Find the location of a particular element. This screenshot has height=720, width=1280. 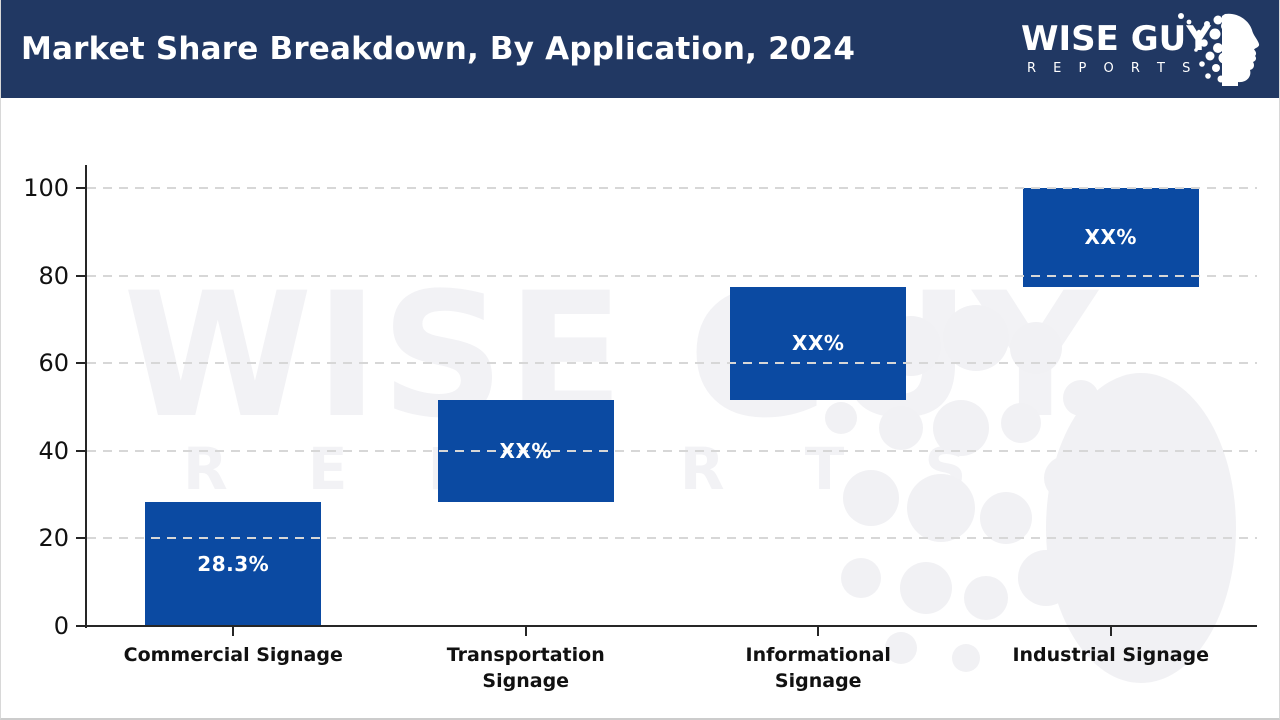

logo-wordmark: WISE GUY is located at coordinates (1116, 39).